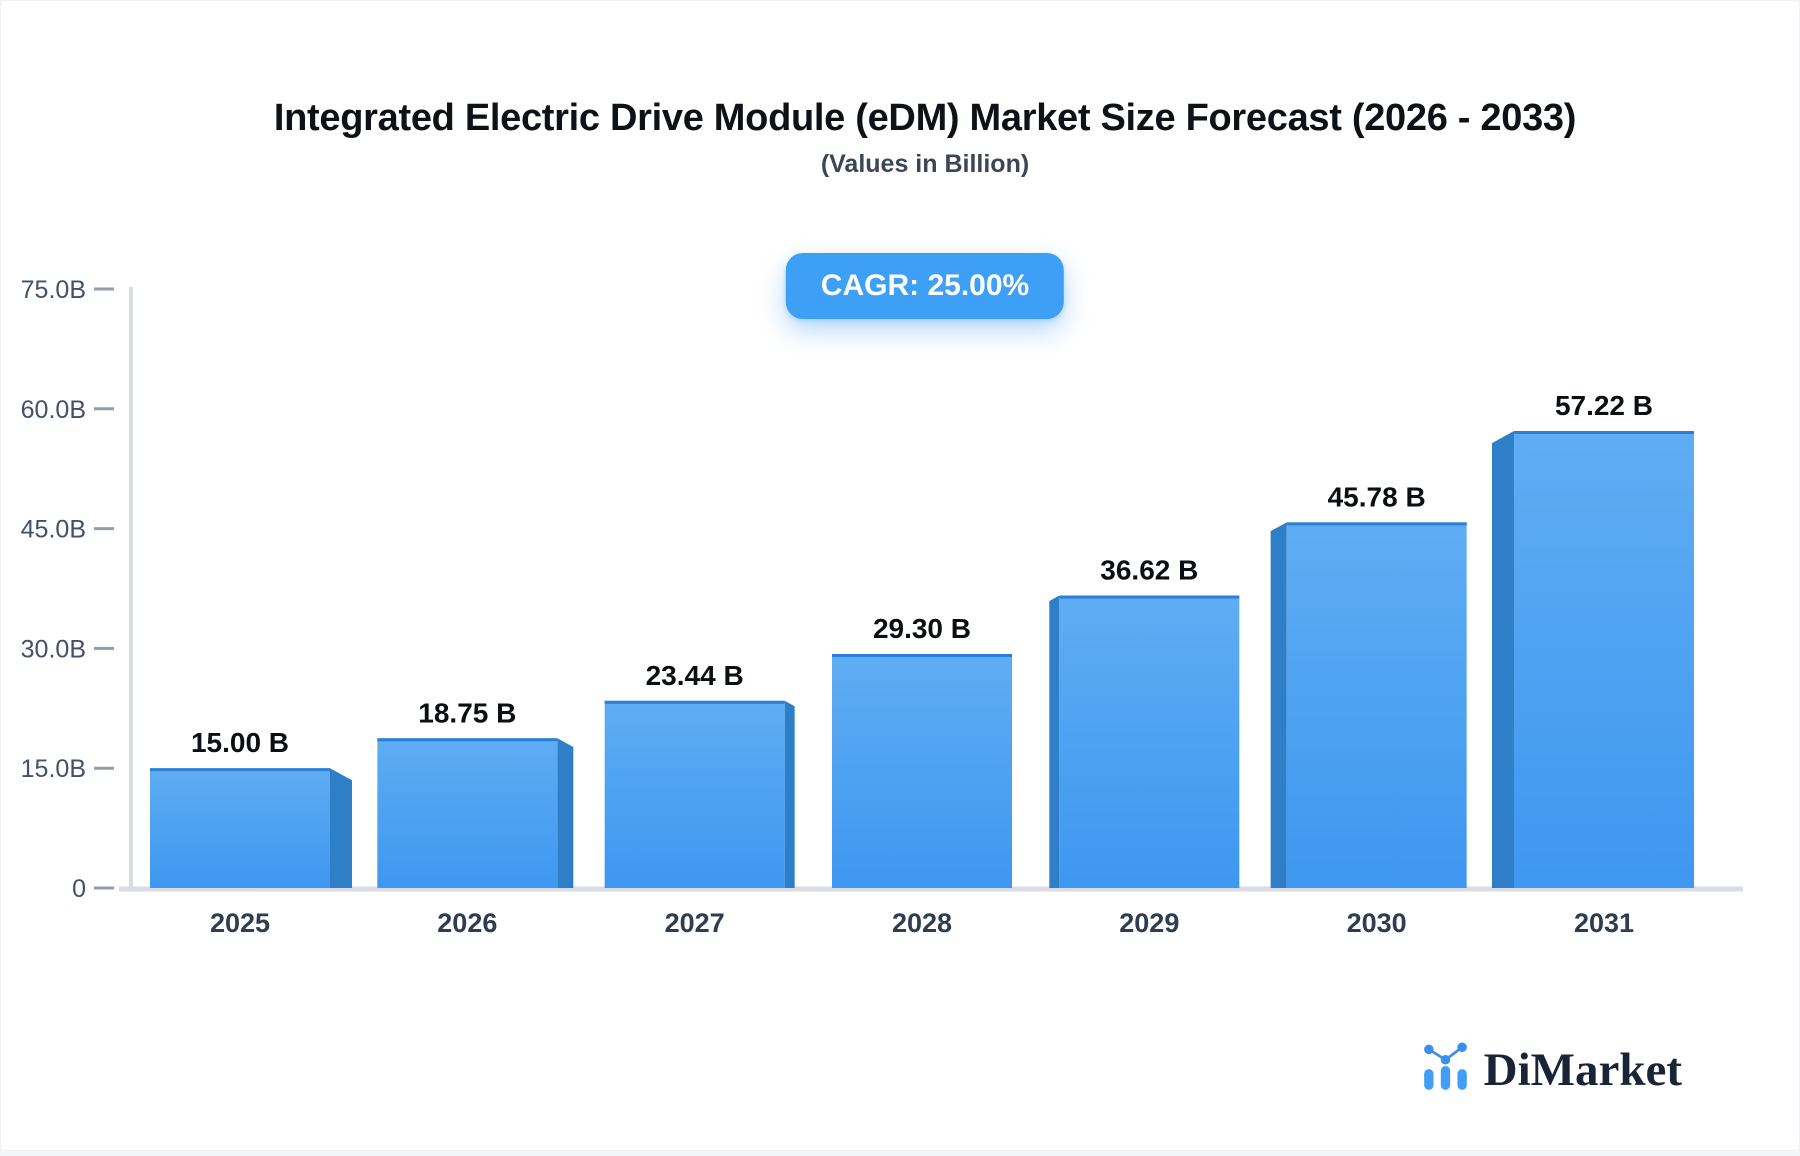 This screenshot has height=1156, width=1800. What do you see at coordinates (1377, 496) in the screenshot?
I see `bar-value-label: 45.78 B` at bounding box center [1377, 496].